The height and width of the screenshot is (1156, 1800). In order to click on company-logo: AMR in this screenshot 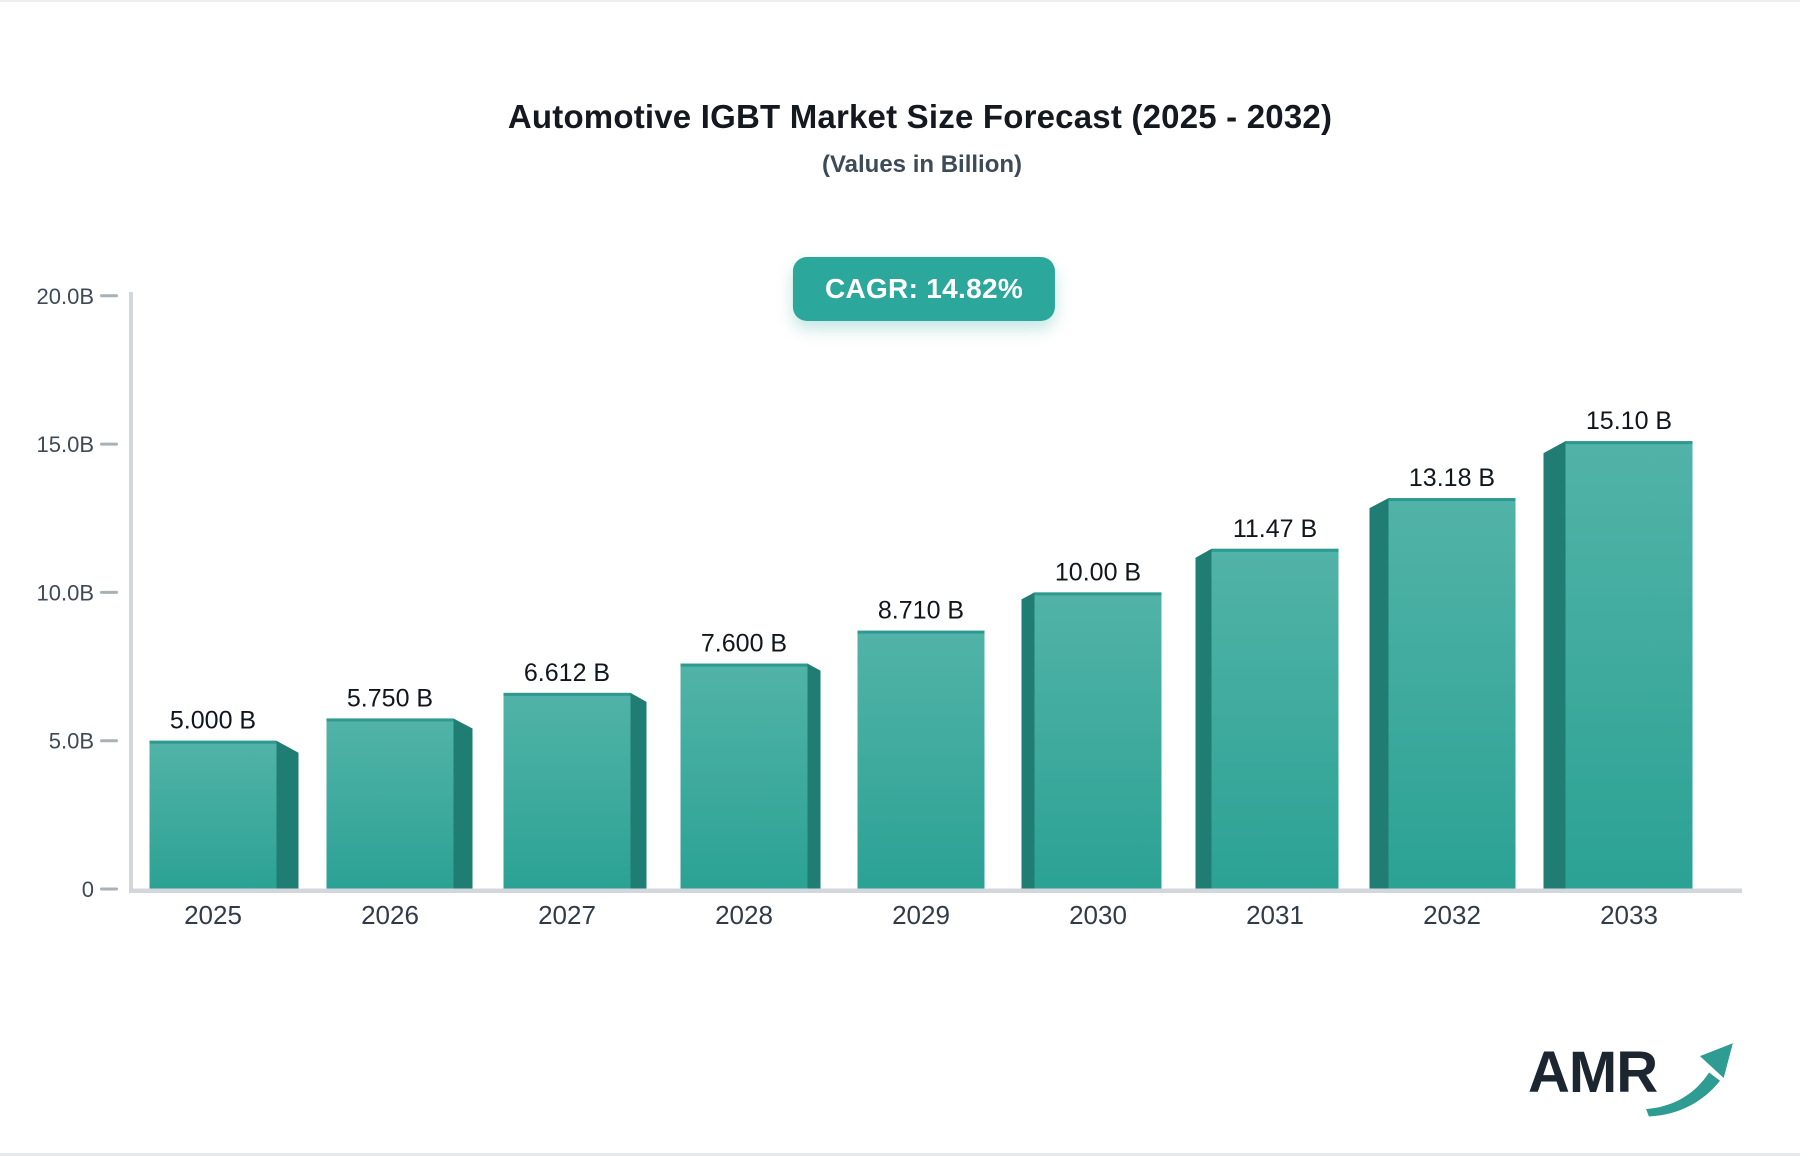, I will do `click(1648, 1079)`.